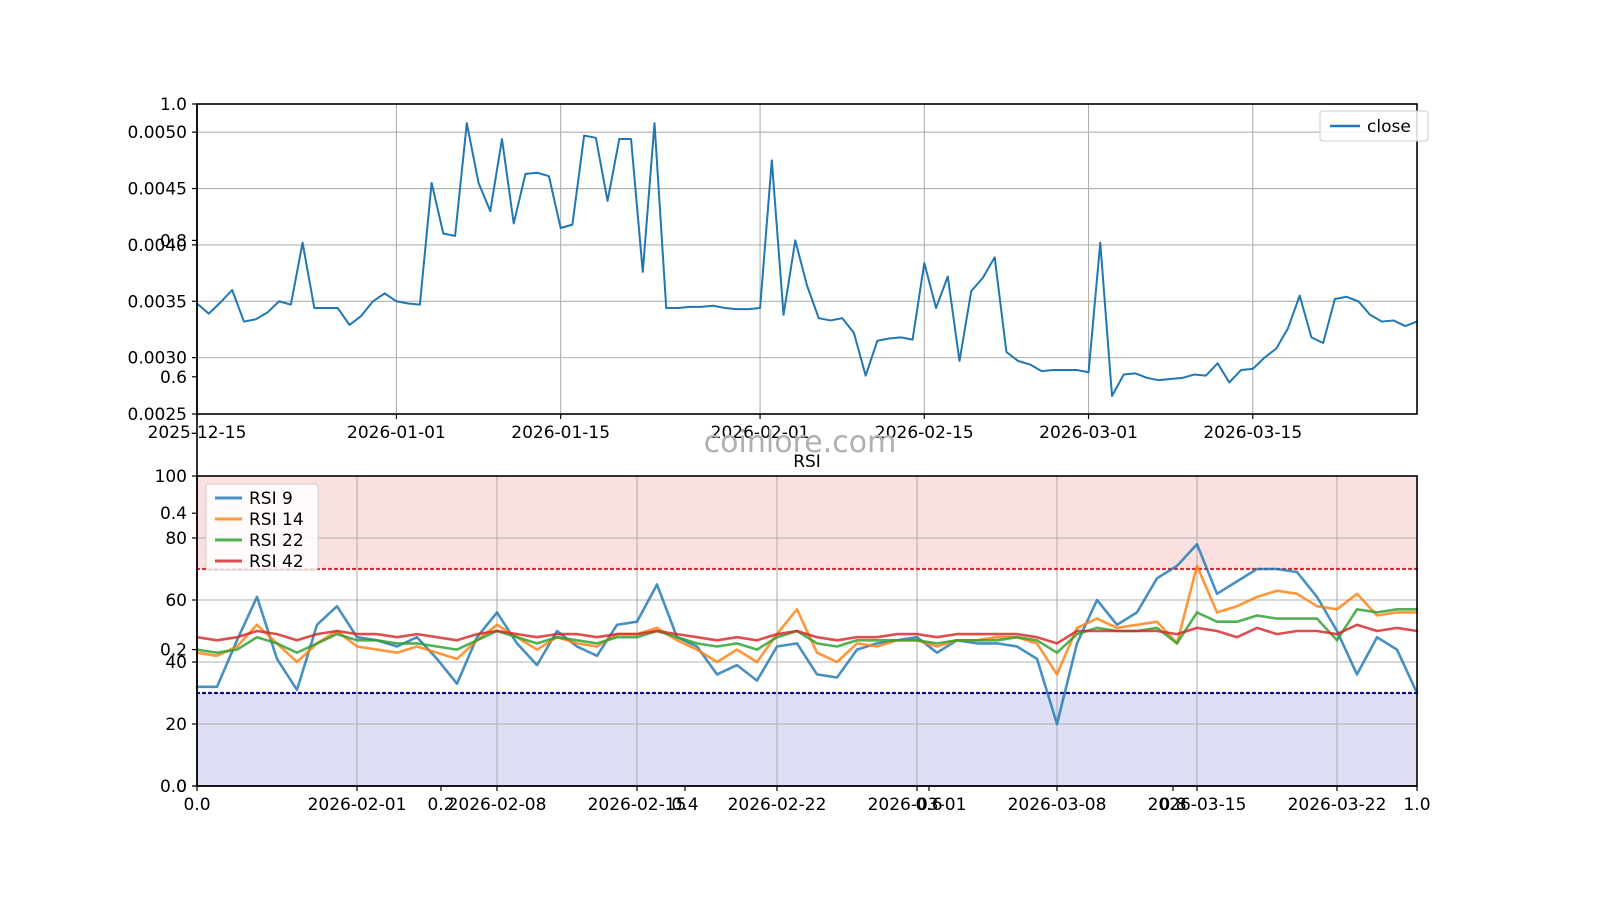  I want to click on rsi-x-tick-label: 2026-03-08, so click(1057, 805).